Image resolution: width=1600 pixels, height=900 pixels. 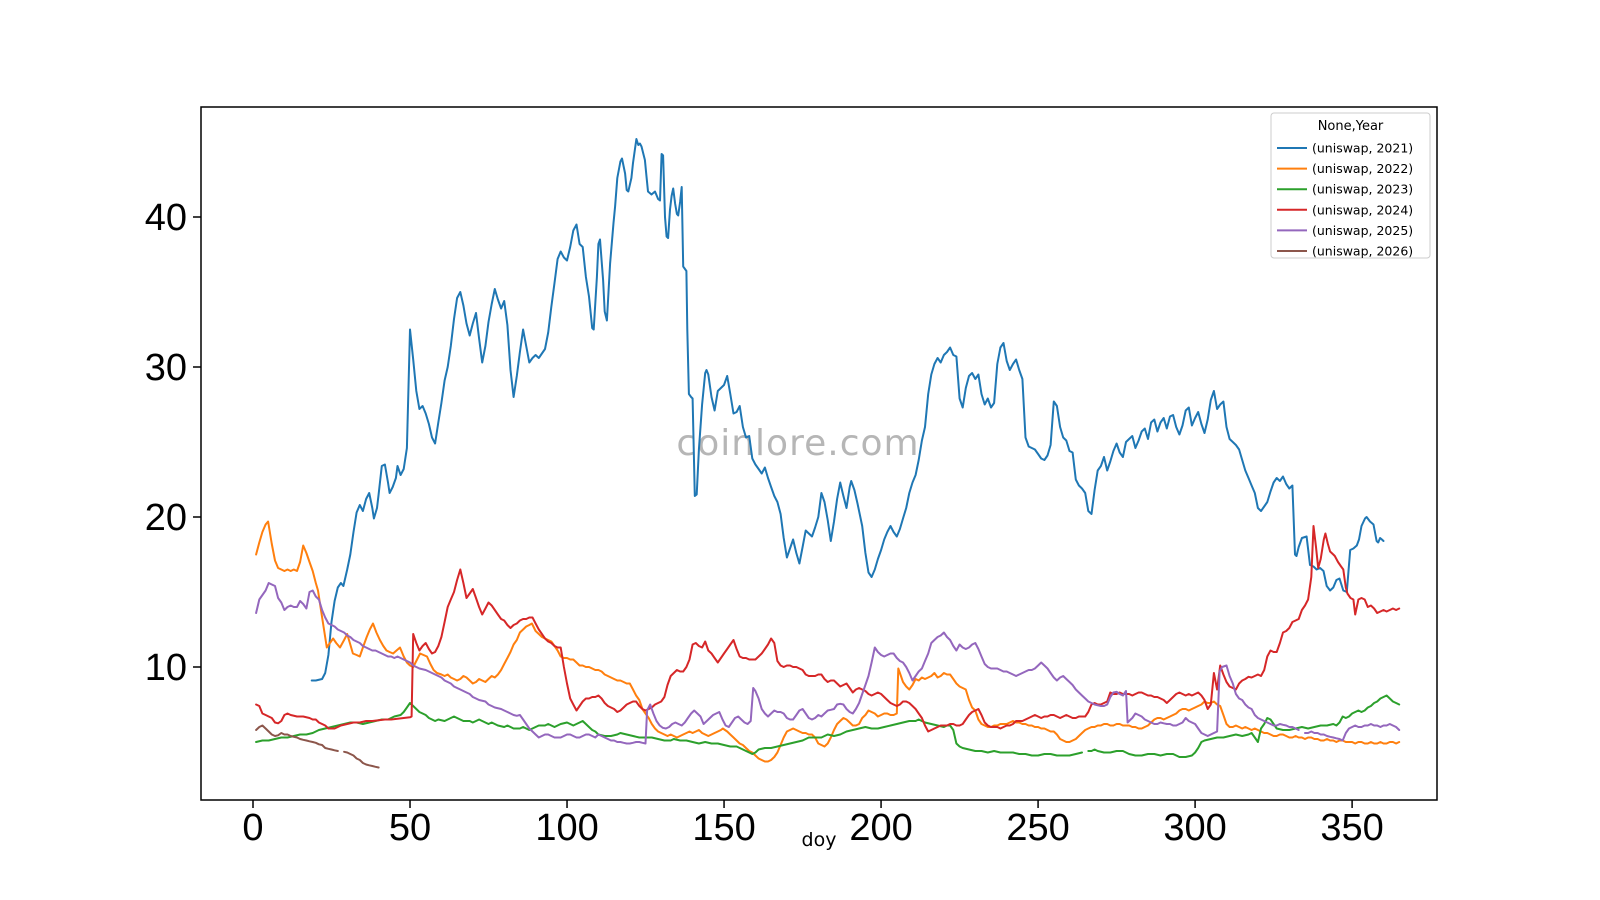 I want to click on series-line-2023, so click(x=828, y=726).